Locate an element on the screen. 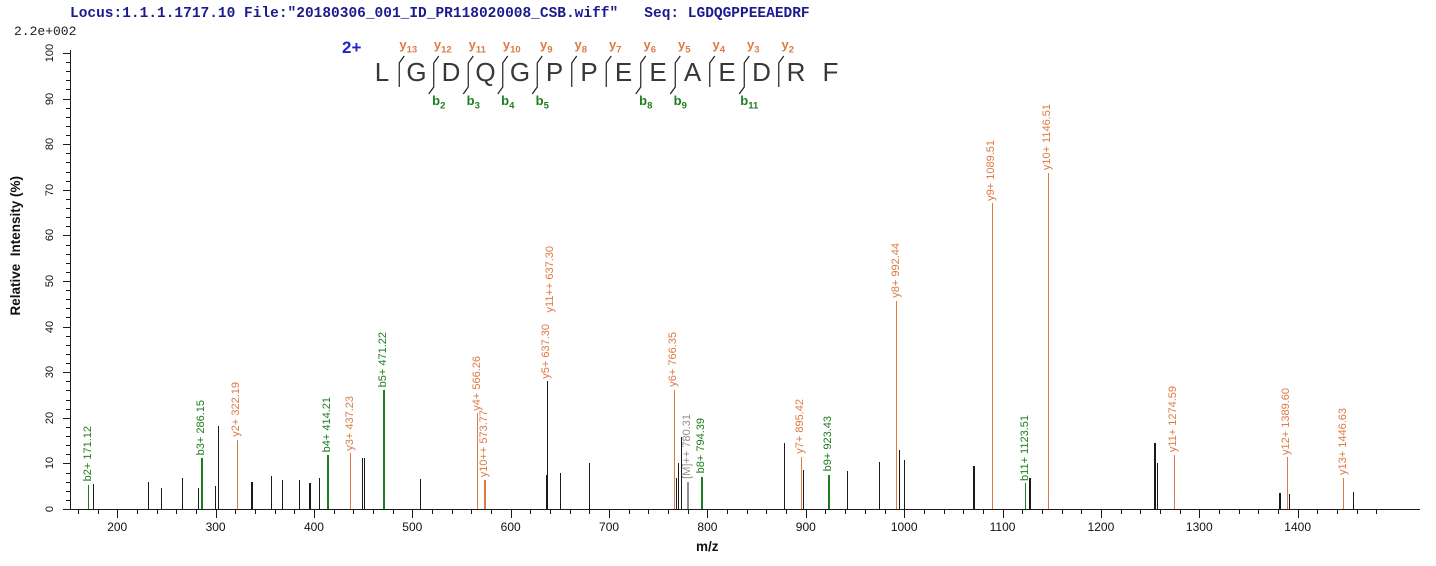  y-tick-label: 40 is located at coordinates (50, 326).